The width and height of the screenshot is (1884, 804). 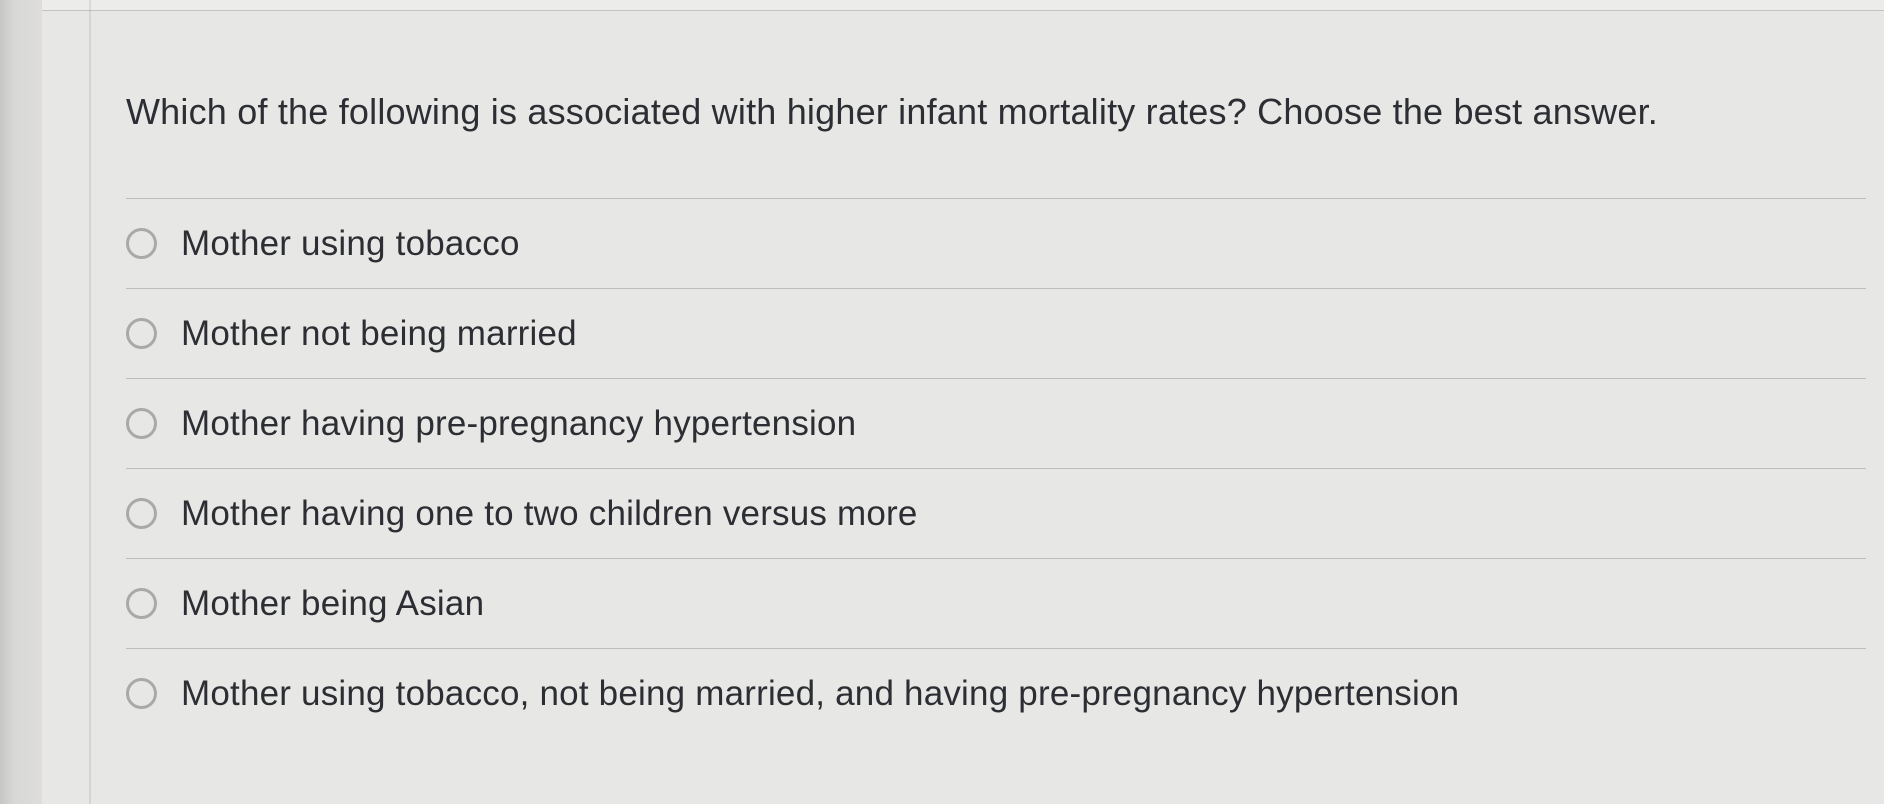 I want to click on answer-option-label: Mother not being married, so click(x=379, y=333).